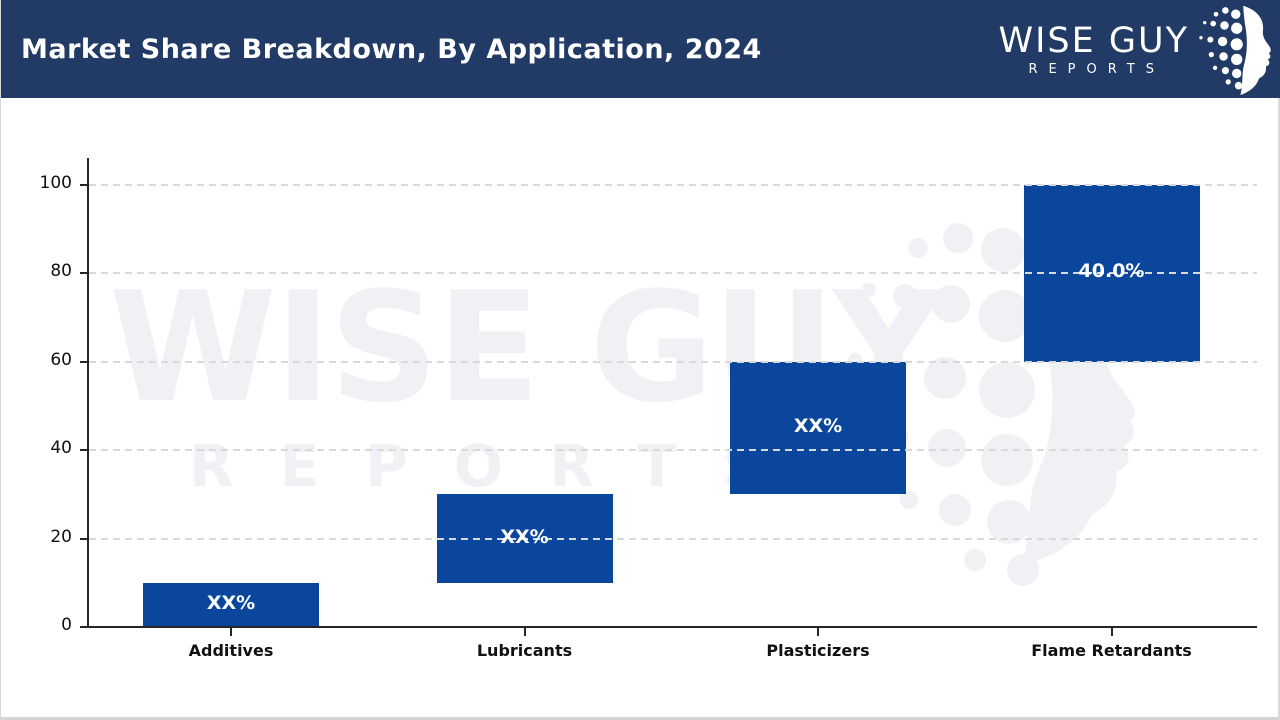  What do you see at coordinates (1111, 271) in the screenshot?
I see `bar-value-label-flame-retardants: 40.0%` at bounding box center [1111, 271].